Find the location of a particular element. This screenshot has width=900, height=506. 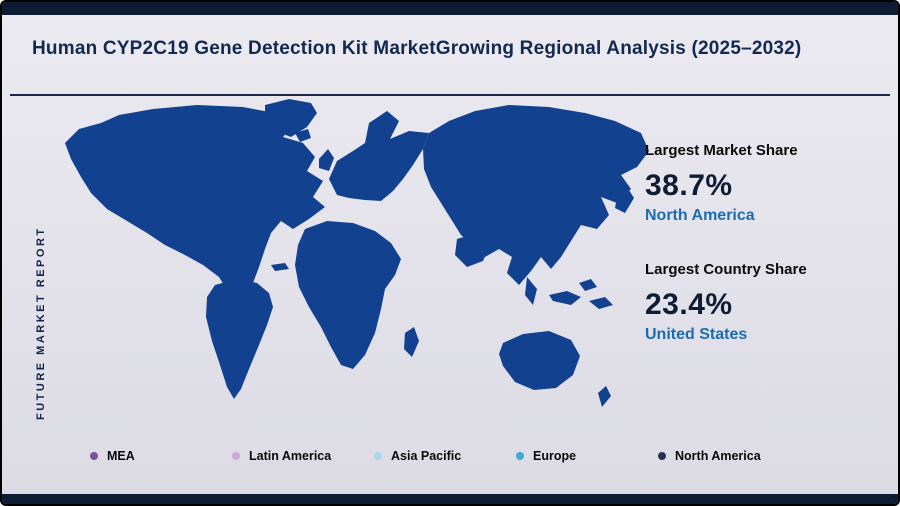

landmass-new-zealand is located at coordinates (604, 396).